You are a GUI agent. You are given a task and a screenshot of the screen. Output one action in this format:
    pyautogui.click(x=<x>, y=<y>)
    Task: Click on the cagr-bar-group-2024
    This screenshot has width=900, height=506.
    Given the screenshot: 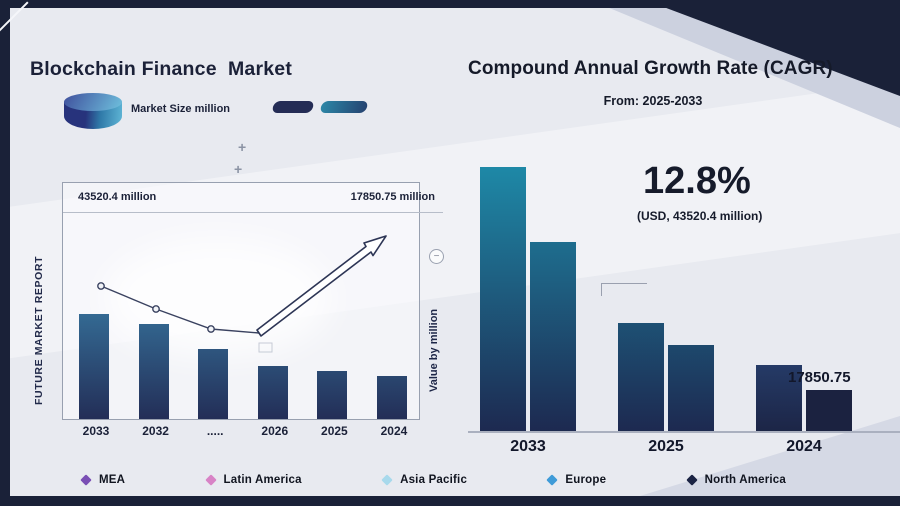 What is the action you would take?
    pyautogui.click(x=804, y=398)
    